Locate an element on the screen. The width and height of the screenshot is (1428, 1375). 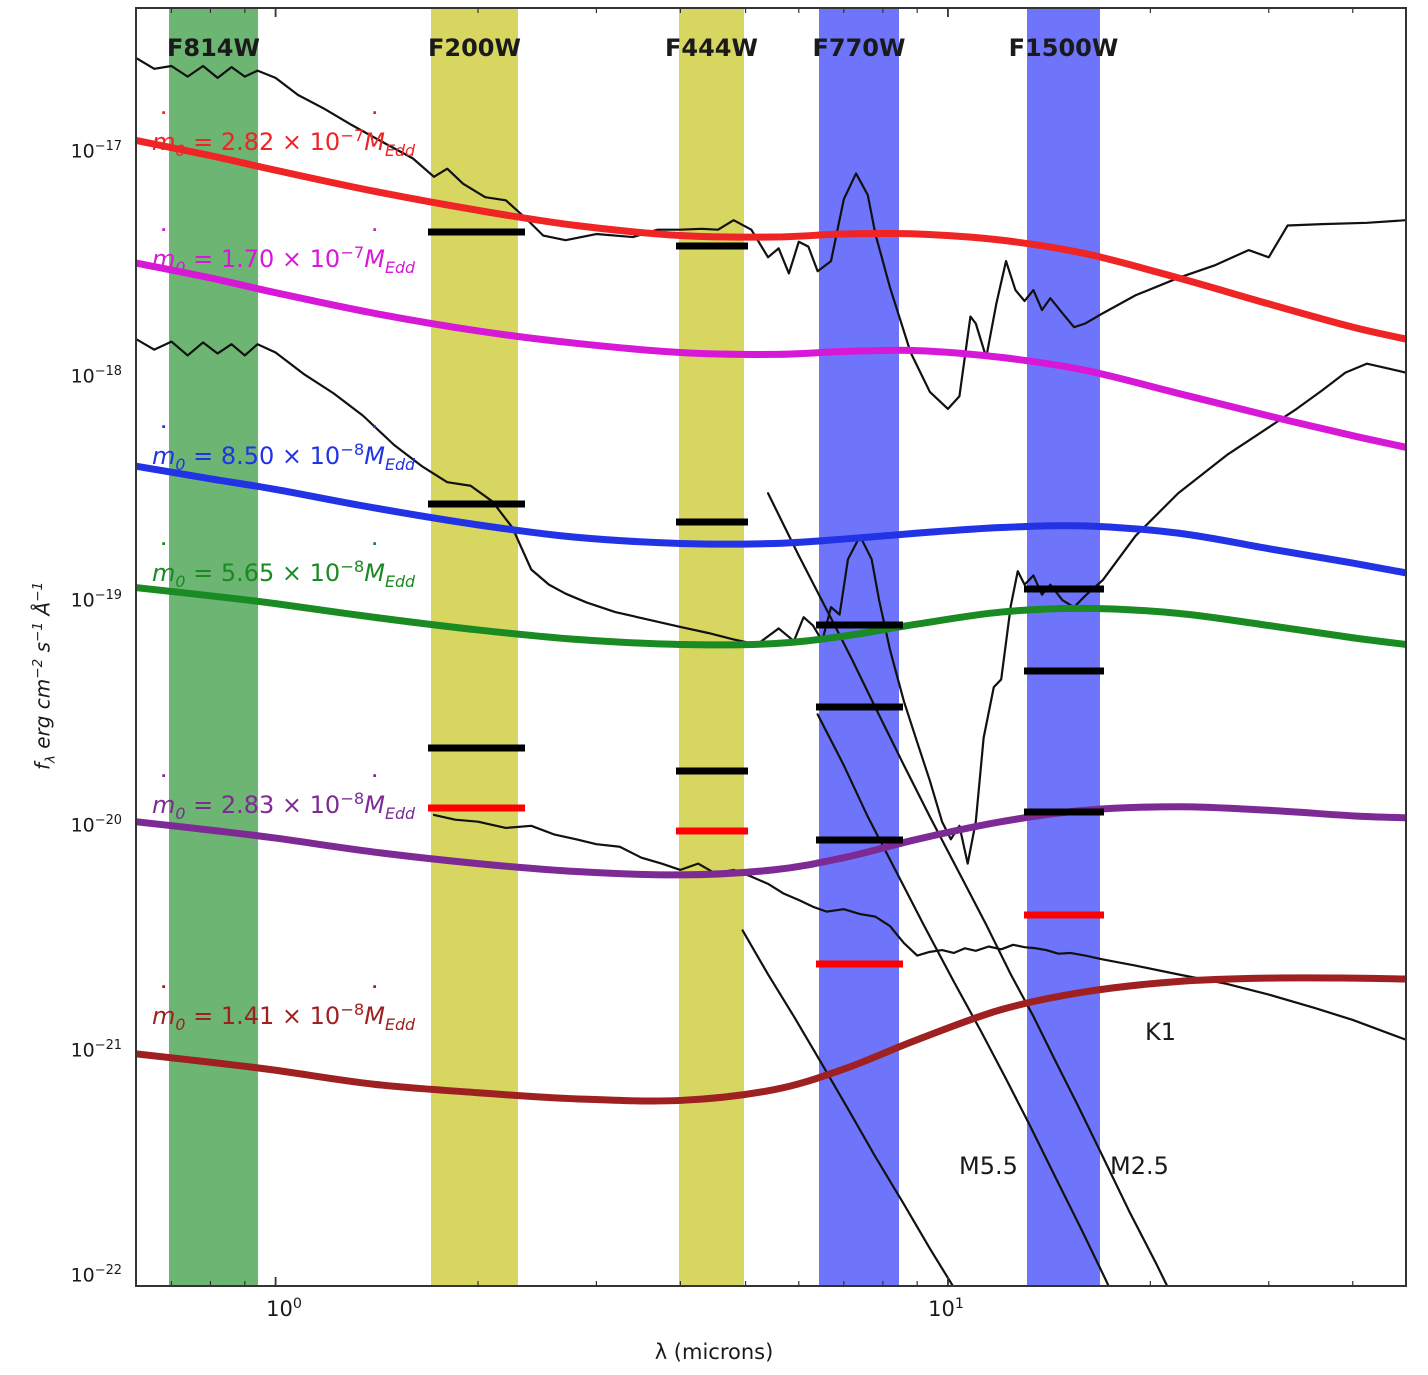
spectrum-star-M5.5 is located at coordinates (848, 1107).